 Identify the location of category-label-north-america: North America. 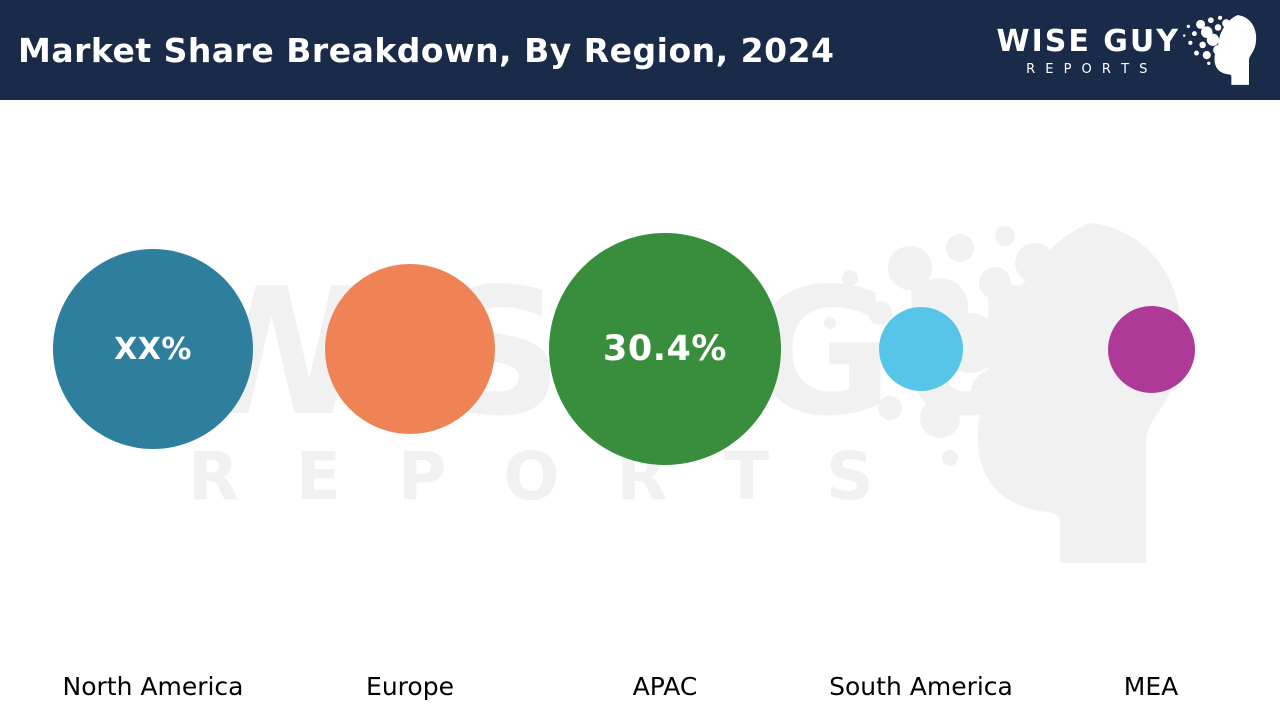
(153, 686).